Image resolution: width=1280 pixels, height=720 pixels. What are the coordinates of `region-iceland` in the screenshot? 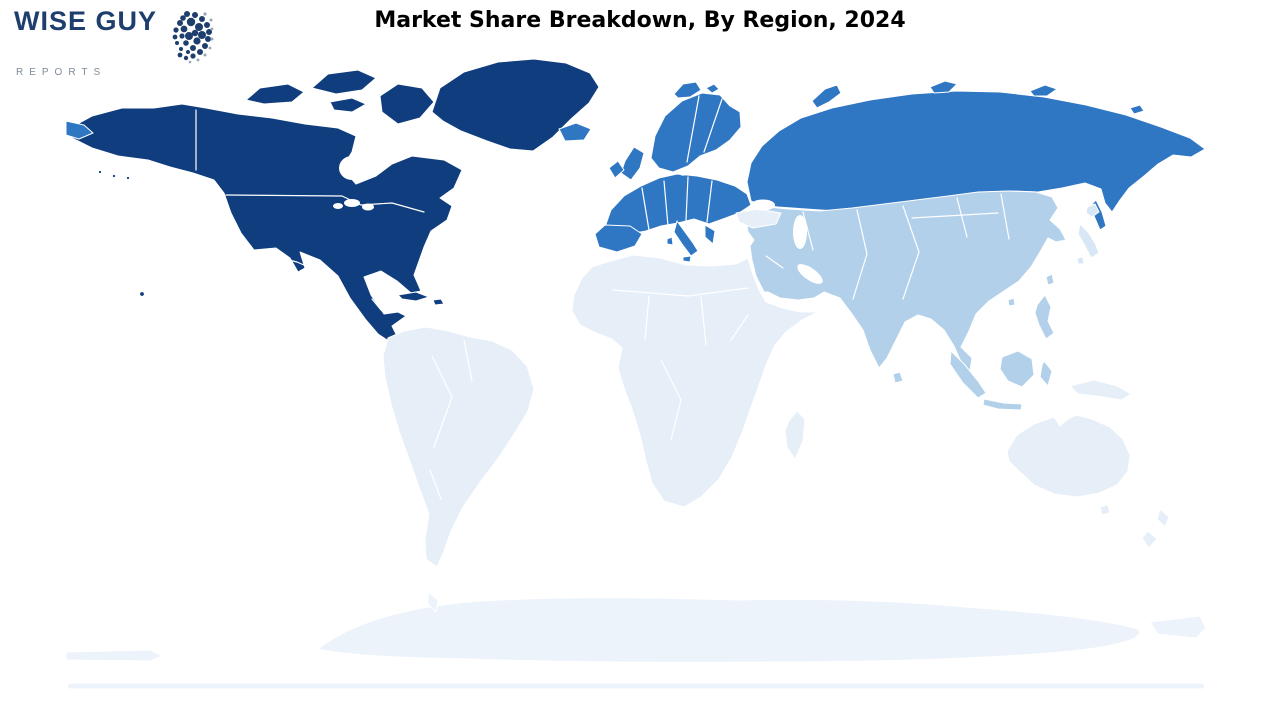 It's located at (575, 132).